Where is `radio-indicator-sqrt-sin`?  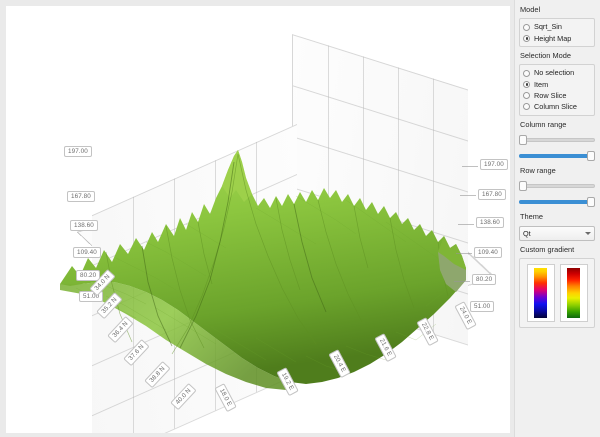 radio-indicator-sqrt-sin is located at coordinates (526, 27).